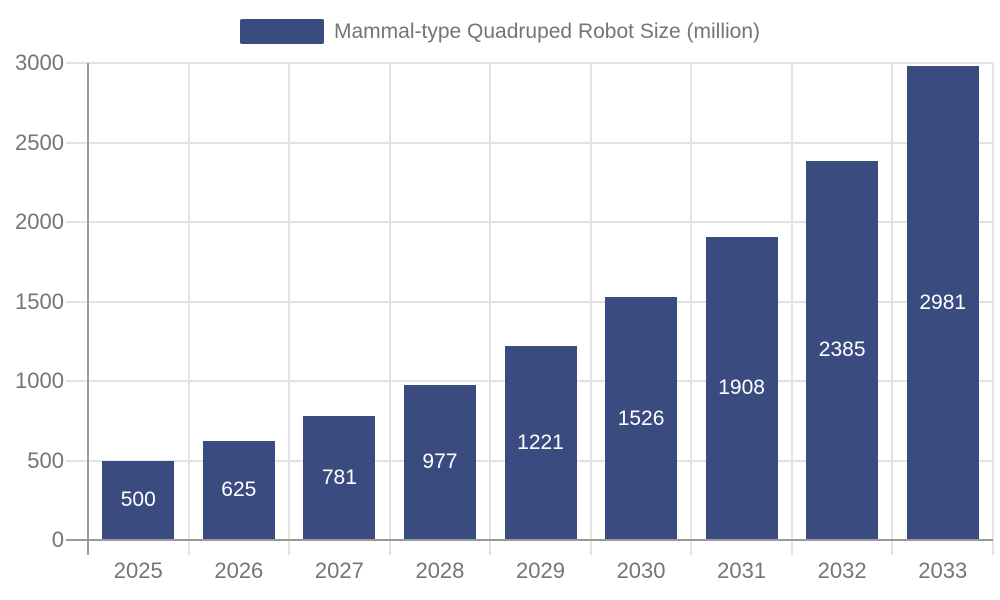  I want to click on bar-2031: 1908, so click(741, 388).